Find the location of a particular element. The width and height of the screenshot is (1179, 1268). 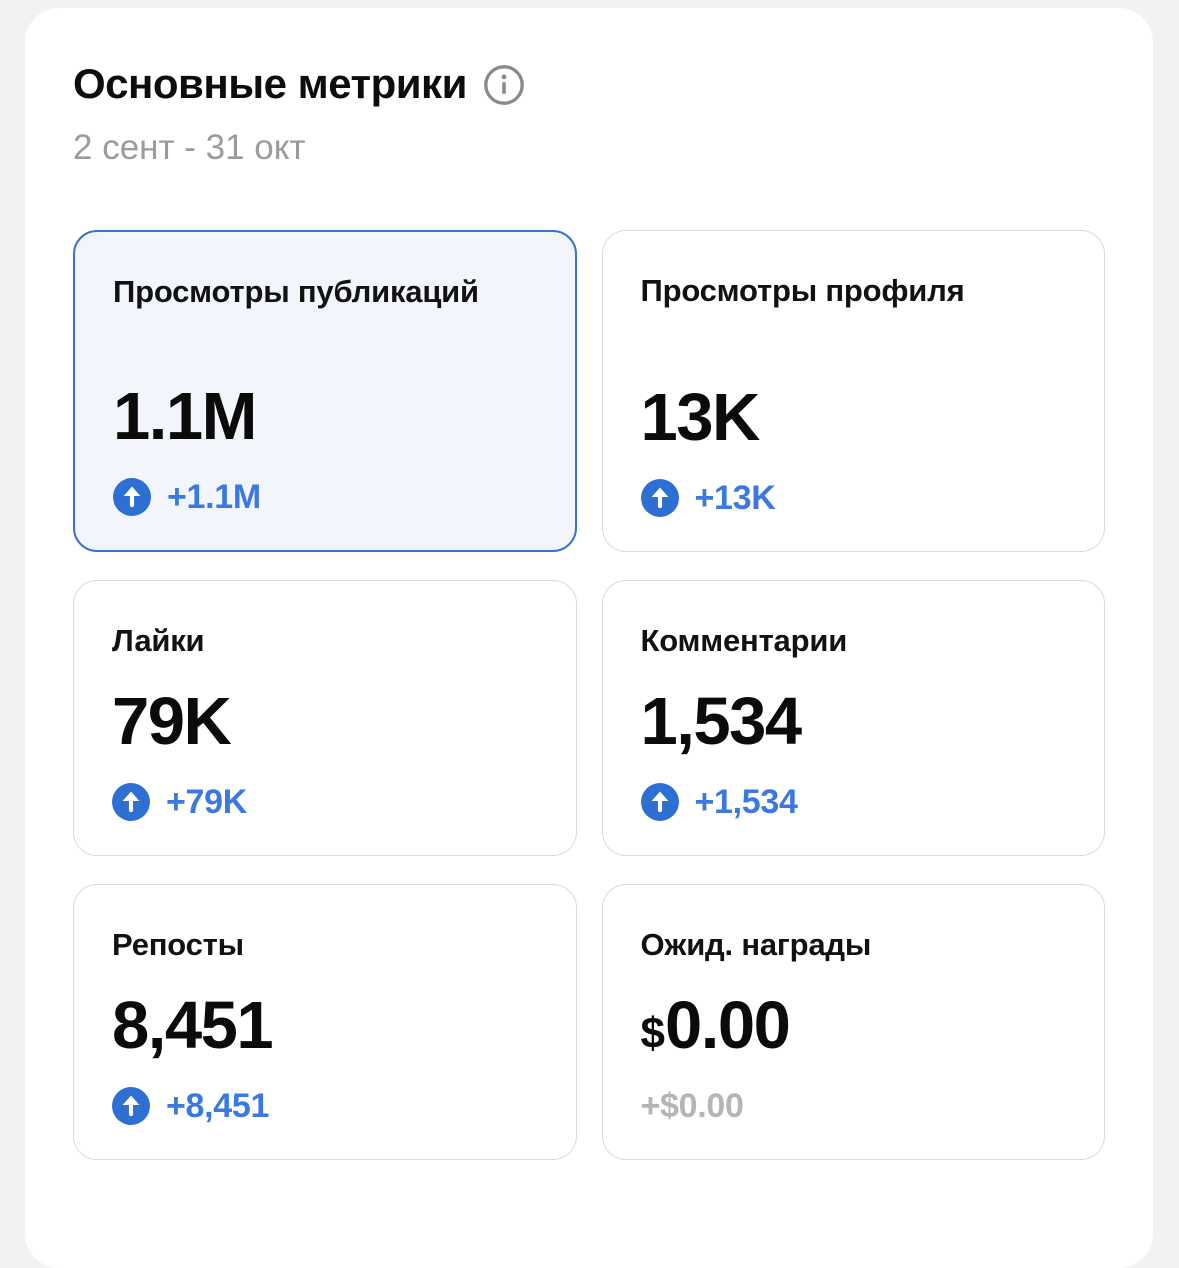

metric-delta-text: +$0.00 is located at coordinates (692, 1106).